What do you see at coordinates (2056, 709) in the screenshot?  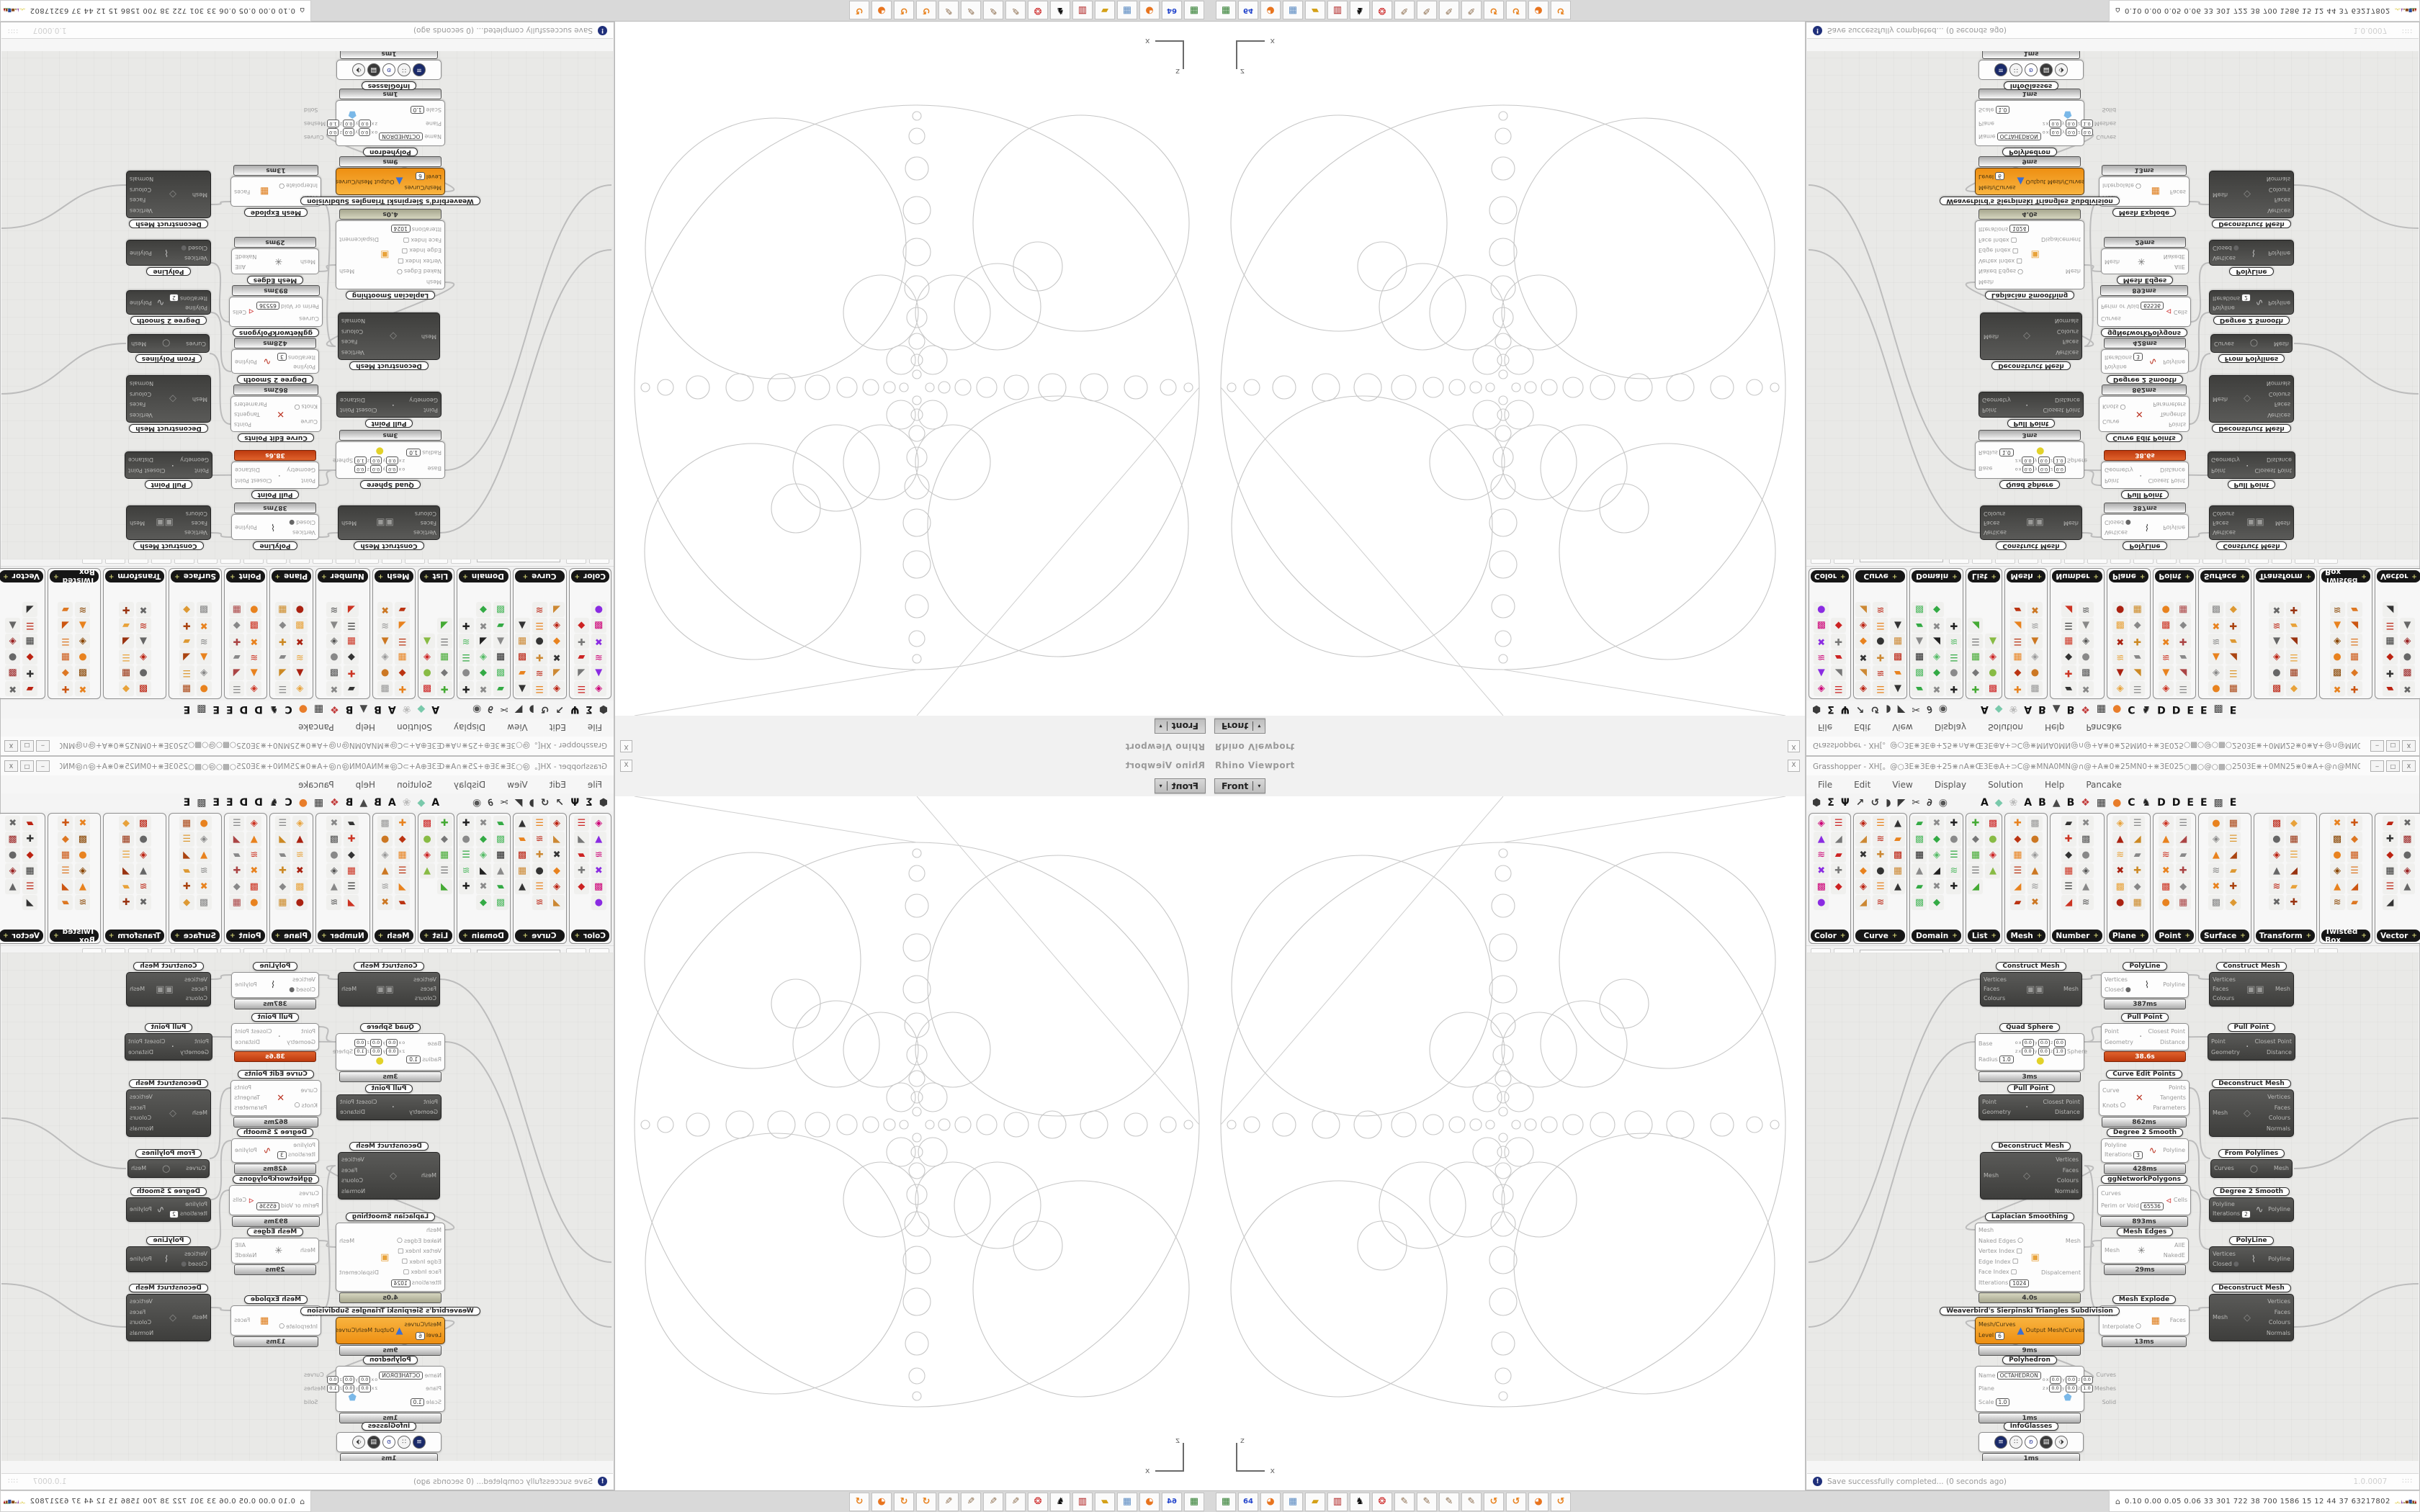 I see `category-tab-icon: ▲` at bounding box center [2056, 709].